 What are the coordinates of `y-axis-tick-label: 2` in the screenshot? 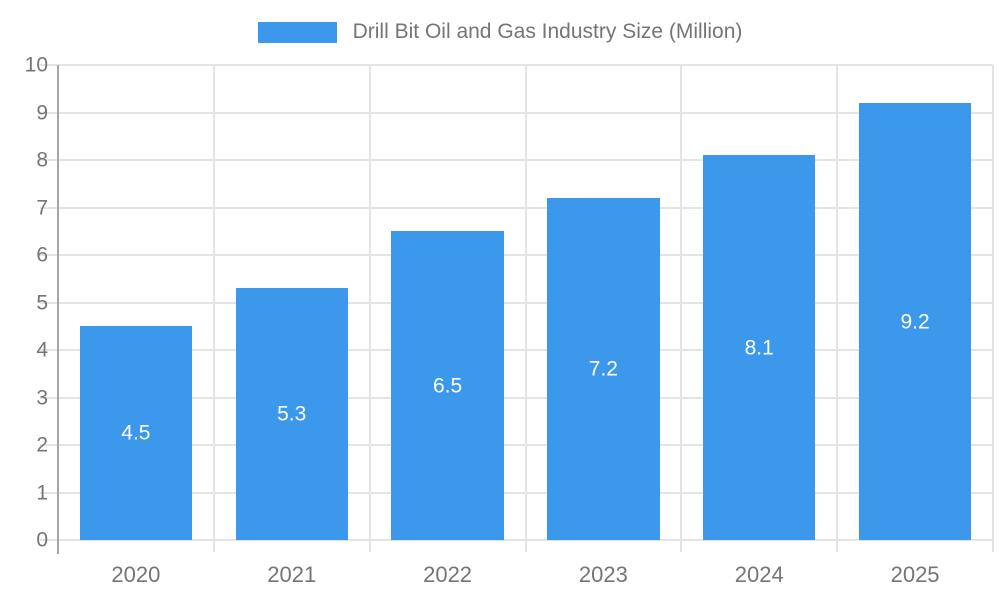 It's located at (42, 445).